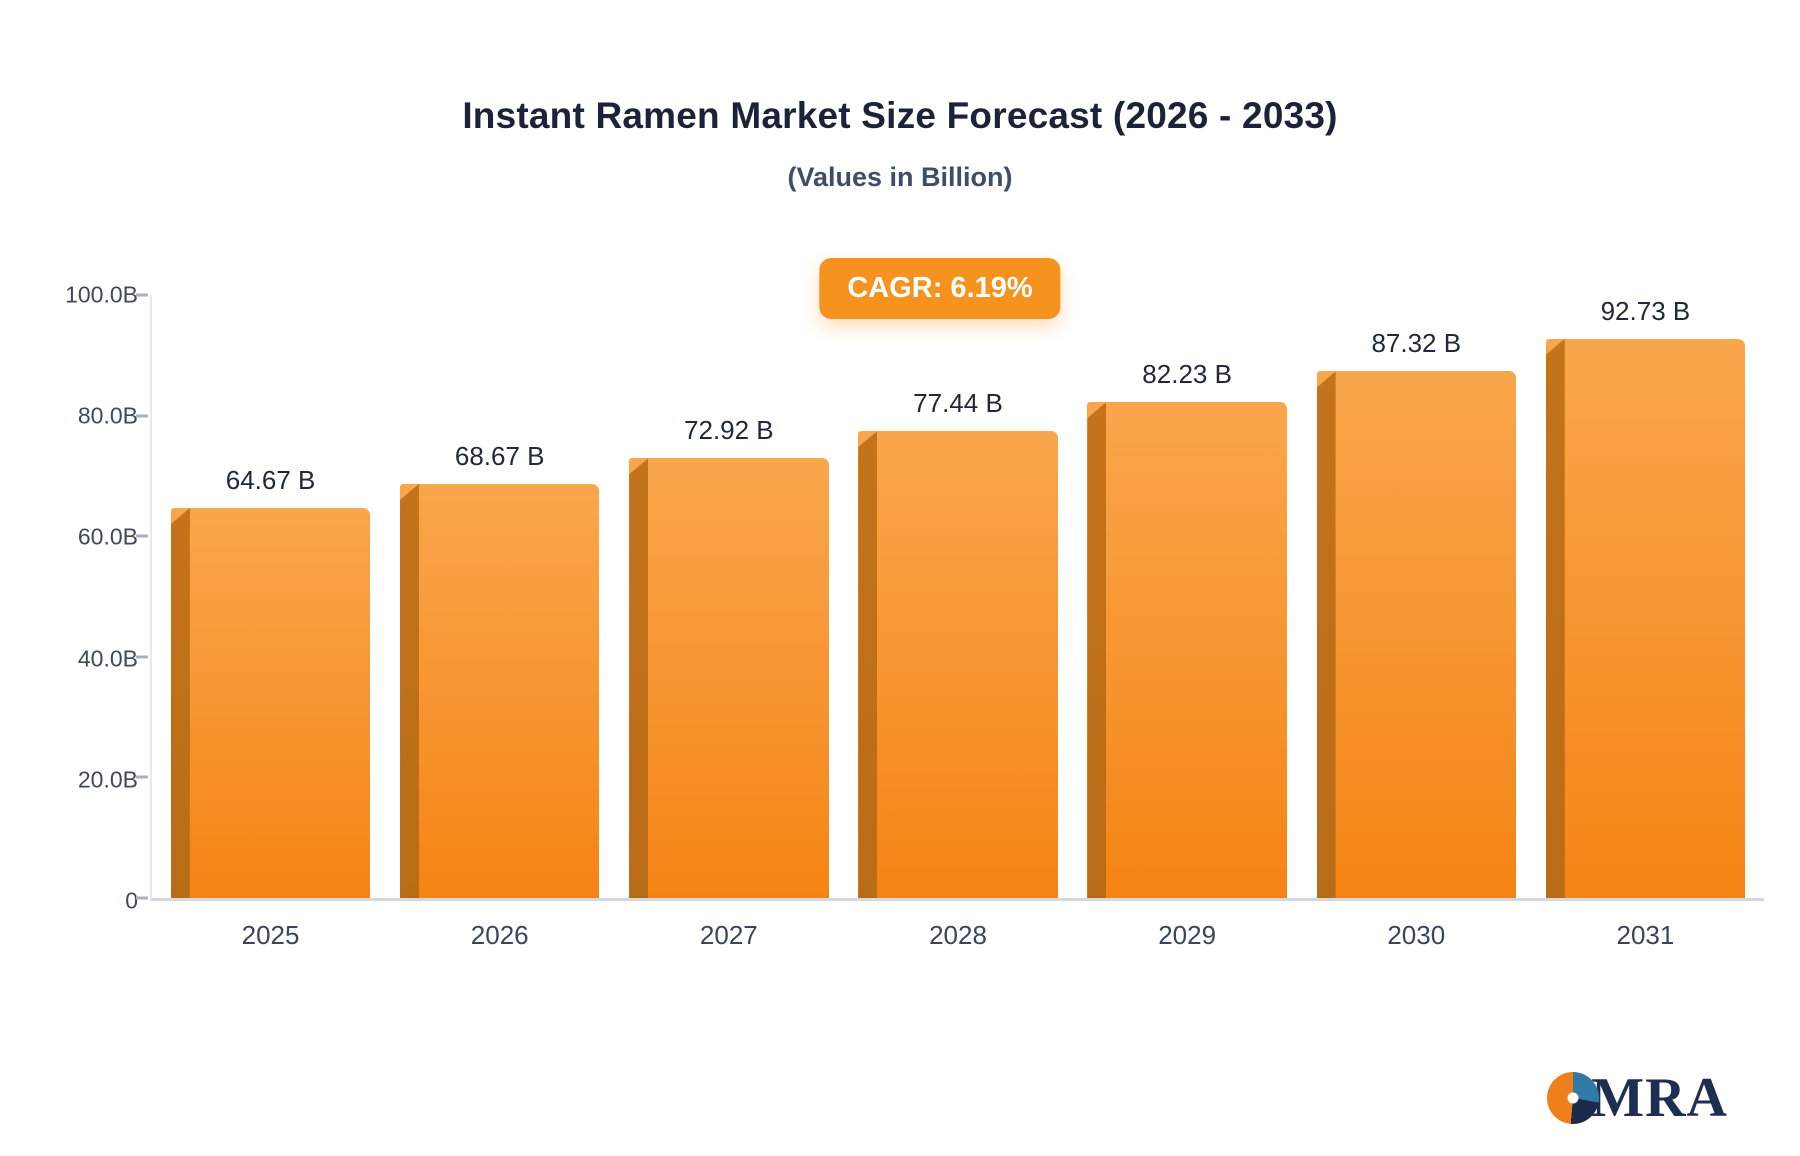 The height and width of the screenshot is (1156, 1800). I want to click on bar-slot: 92.73 B, so click(1645, 596).